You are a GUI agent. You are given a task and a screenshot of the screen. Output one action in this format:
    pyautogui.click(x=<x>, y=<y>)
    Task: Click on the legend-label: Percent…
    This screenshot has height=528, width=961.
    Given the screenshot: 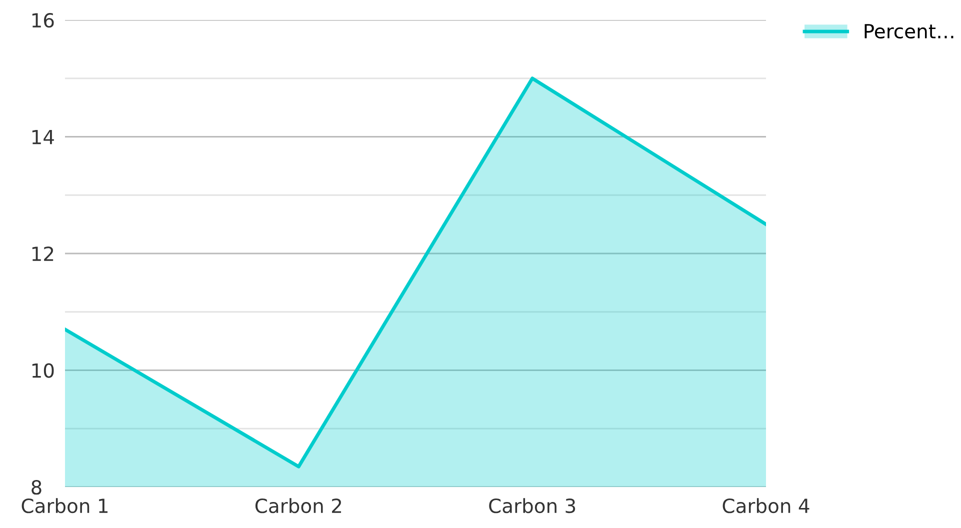 What is the action you would take?
    pyautogui.click(x=909, y=31)
    